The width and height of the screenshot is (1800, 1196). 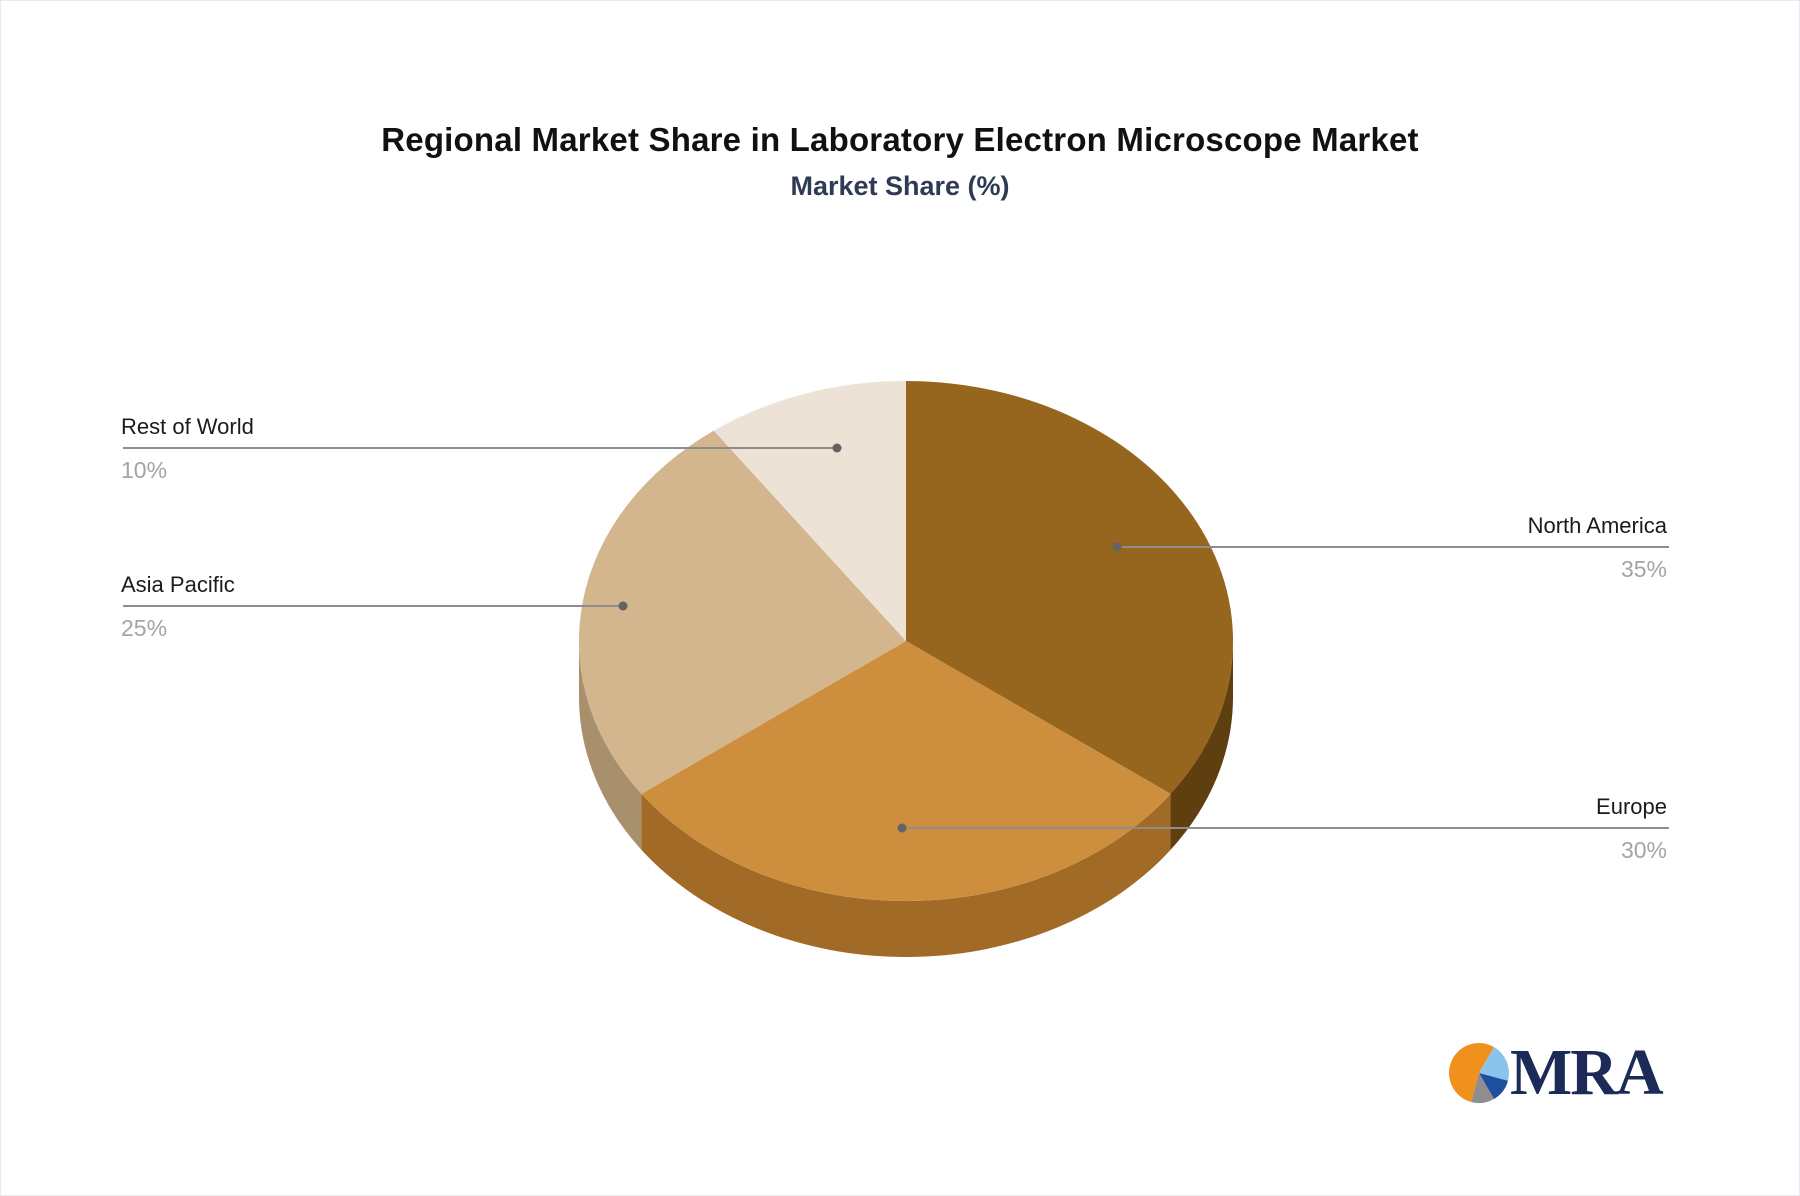 I want to click on logo-slice-dark-blue, so click(x=1493, y=1086).